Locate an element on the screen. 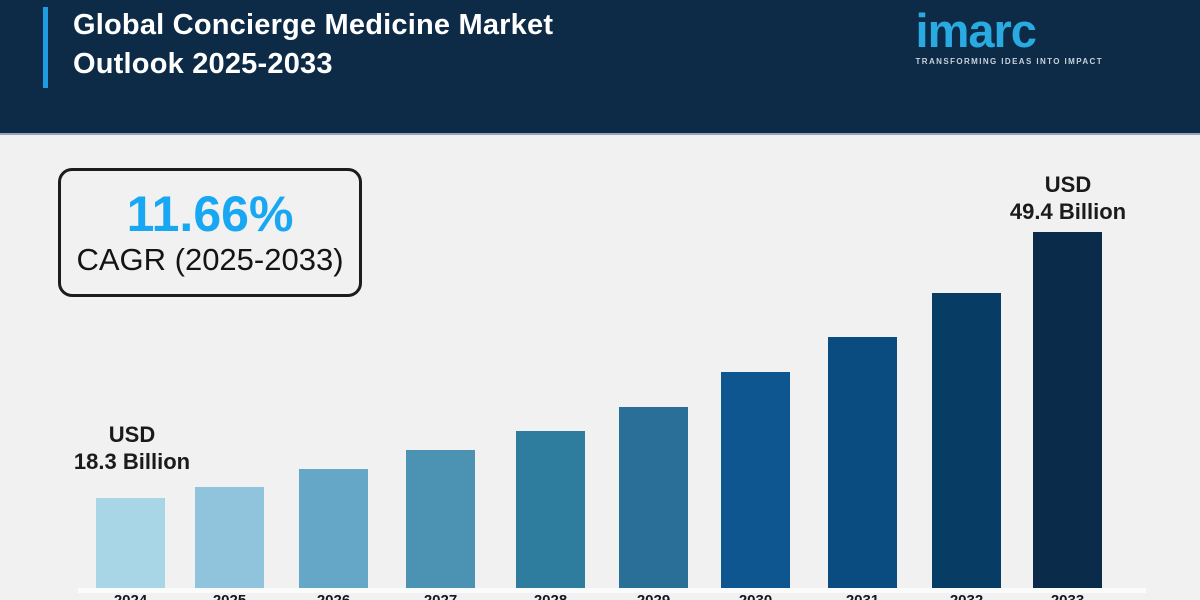  cagr-label: CAGR (2025-2033) is located at coordinates (210, 259).